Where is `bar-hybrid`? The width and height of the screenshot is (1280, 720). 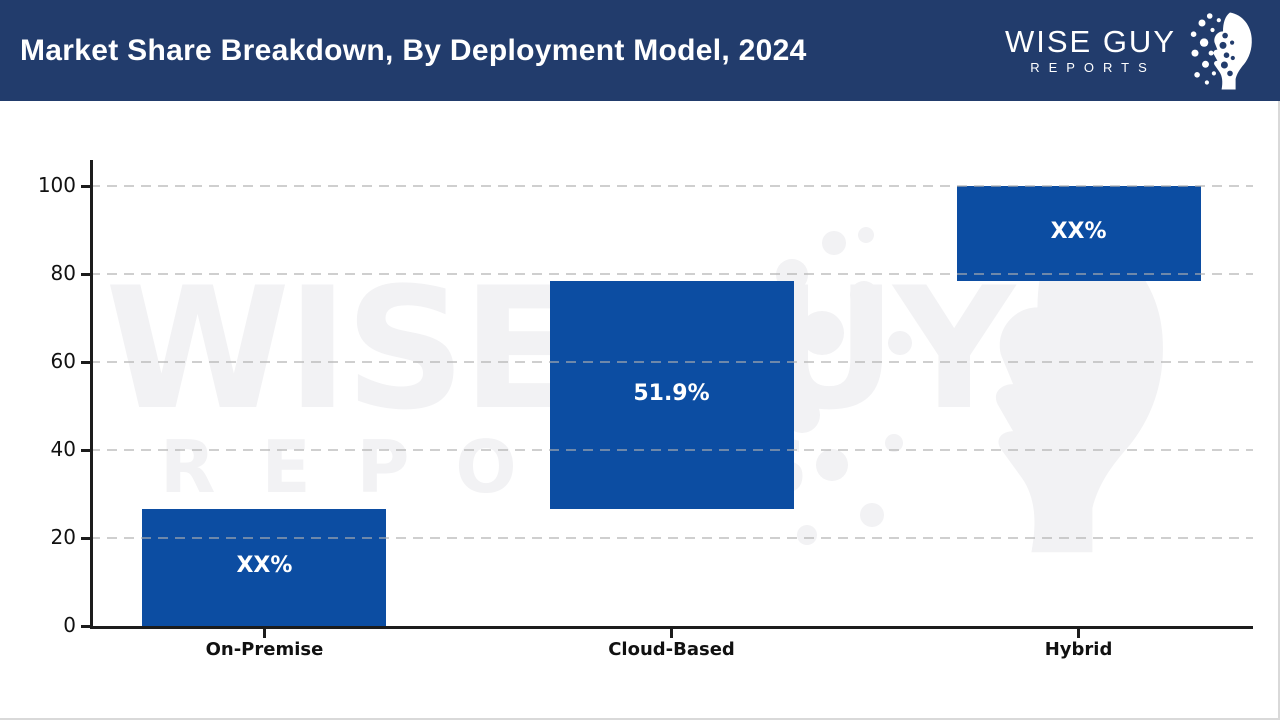 bar-hybrid is located at coordinates (1078, 233).